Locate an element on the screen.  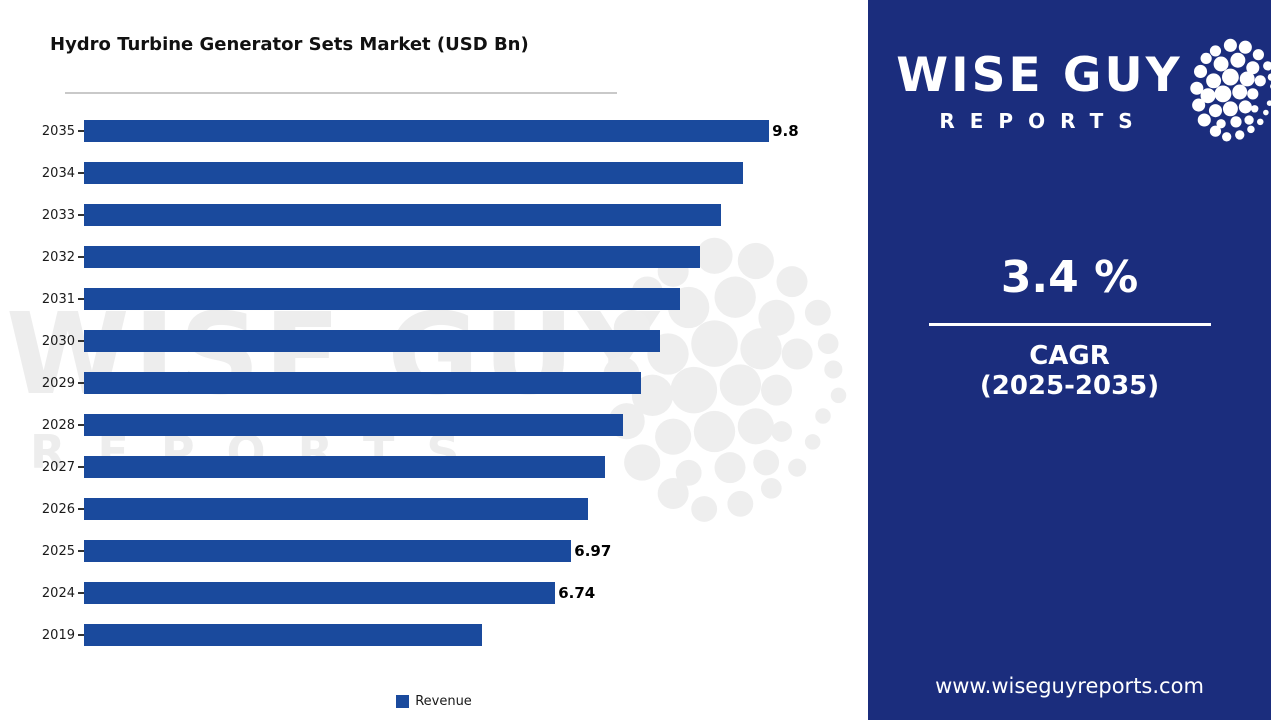
bar-row: 2026 is located at coordinates (434, 509).